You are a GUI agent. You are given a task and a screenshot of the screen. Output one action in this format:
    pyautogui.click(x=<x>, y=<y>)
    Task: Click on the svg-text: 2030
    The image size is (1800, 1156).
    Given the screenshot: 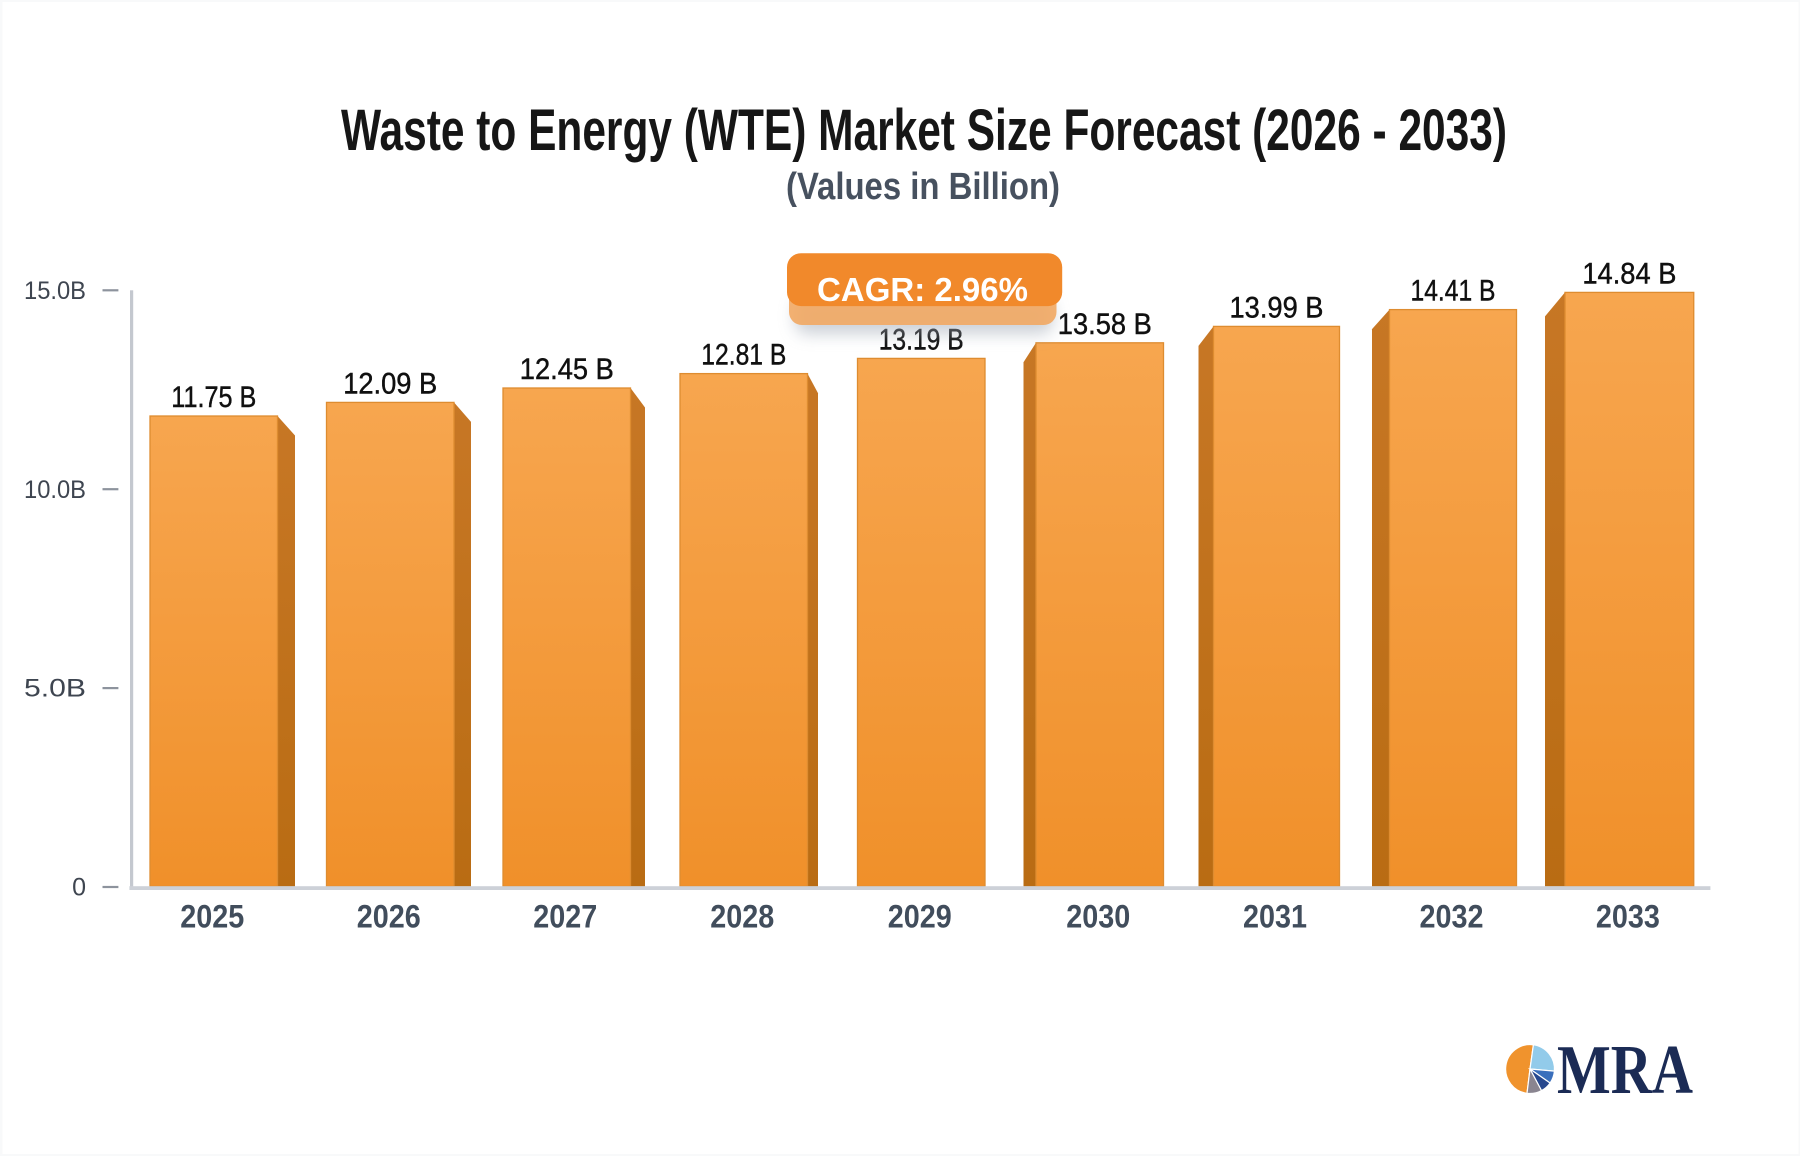 What is the action you would take?
    pyautogui.click(x=1098, y=917)
    